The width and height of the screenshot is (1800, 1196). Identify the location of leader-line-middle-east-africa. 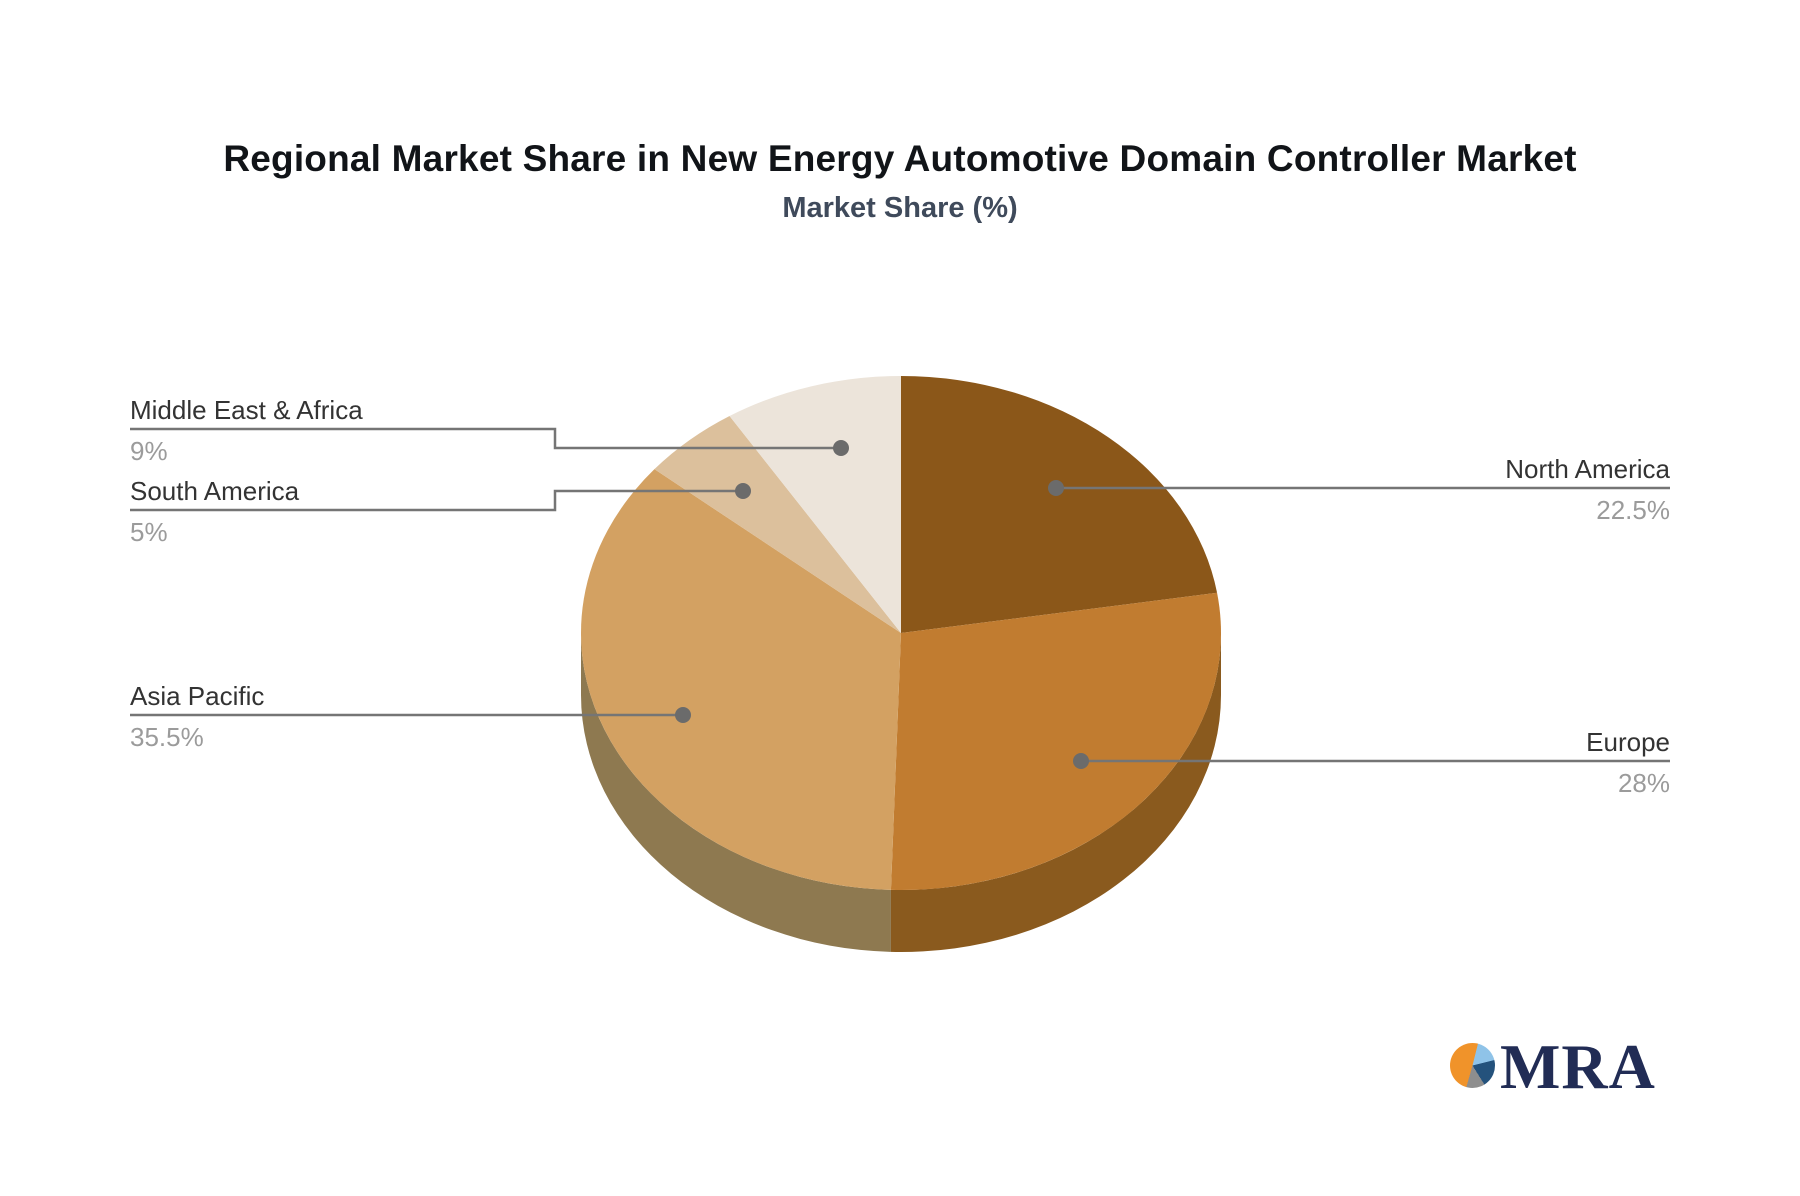
(485, 438).